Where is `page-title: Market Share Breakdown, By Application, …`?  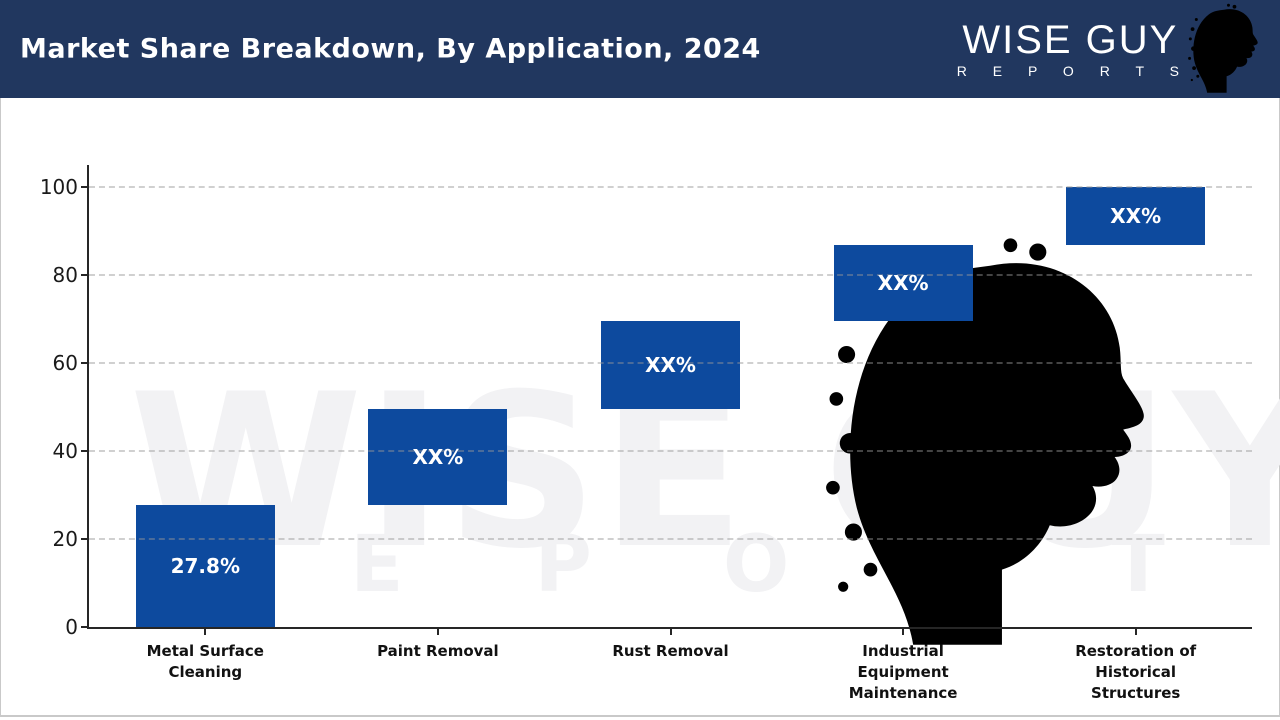
page-title: Market Share Breakdown, By Application, … is located at coordinates (390, 49).